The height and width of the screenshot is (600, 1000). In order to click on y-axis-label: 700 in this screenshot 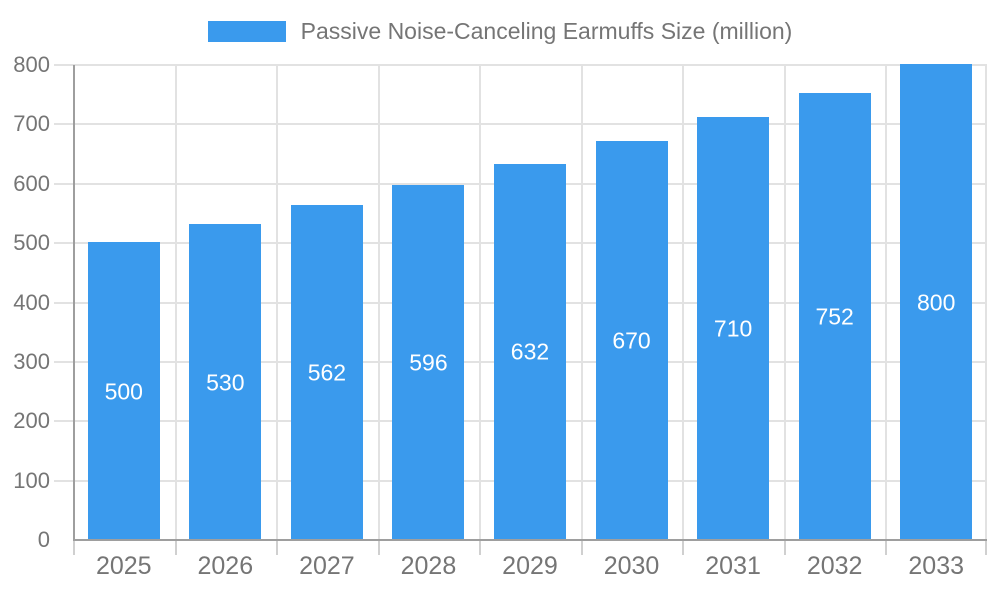, I will do `click(31, 124)`.